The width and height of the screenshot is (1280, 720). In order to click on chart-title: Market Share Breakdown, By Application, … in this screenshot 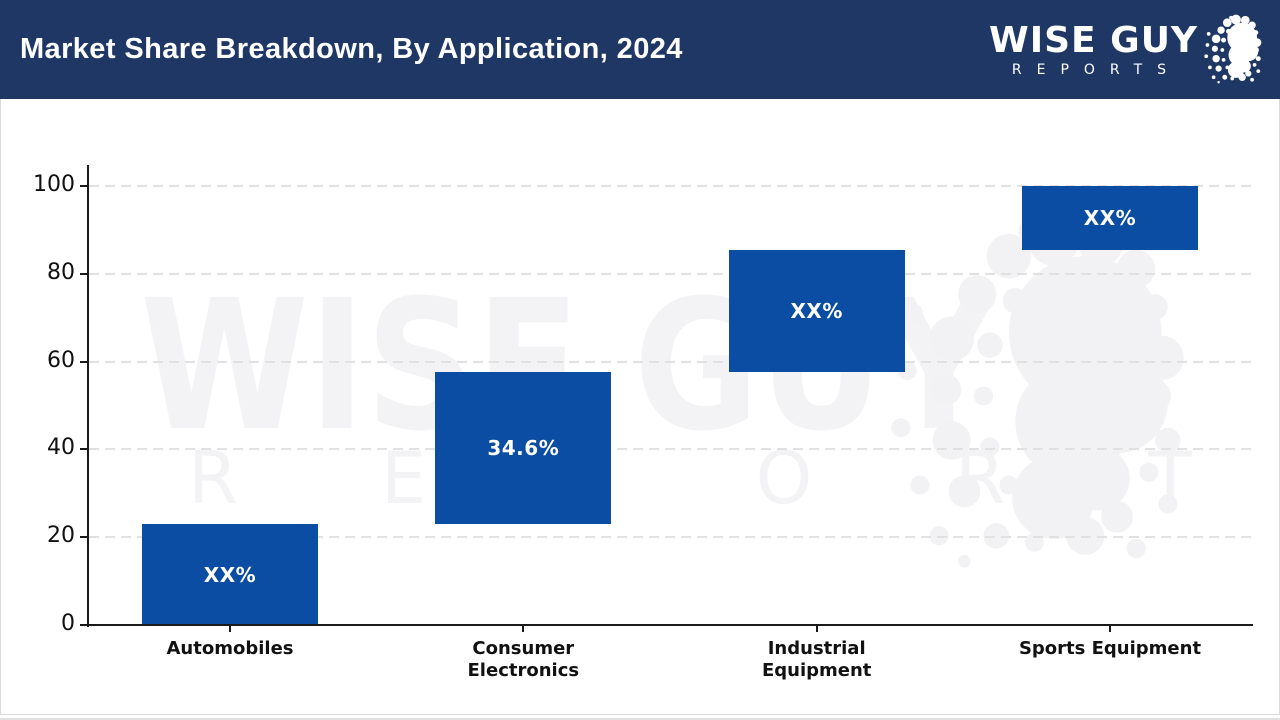, I will do `click(351, 49)`.